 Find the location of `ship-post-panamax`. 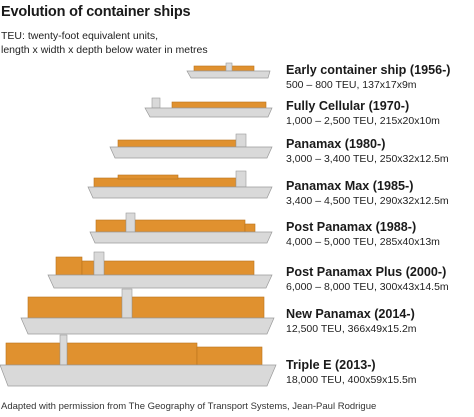

ship-post-panamax is located at coordinates (140, 228).